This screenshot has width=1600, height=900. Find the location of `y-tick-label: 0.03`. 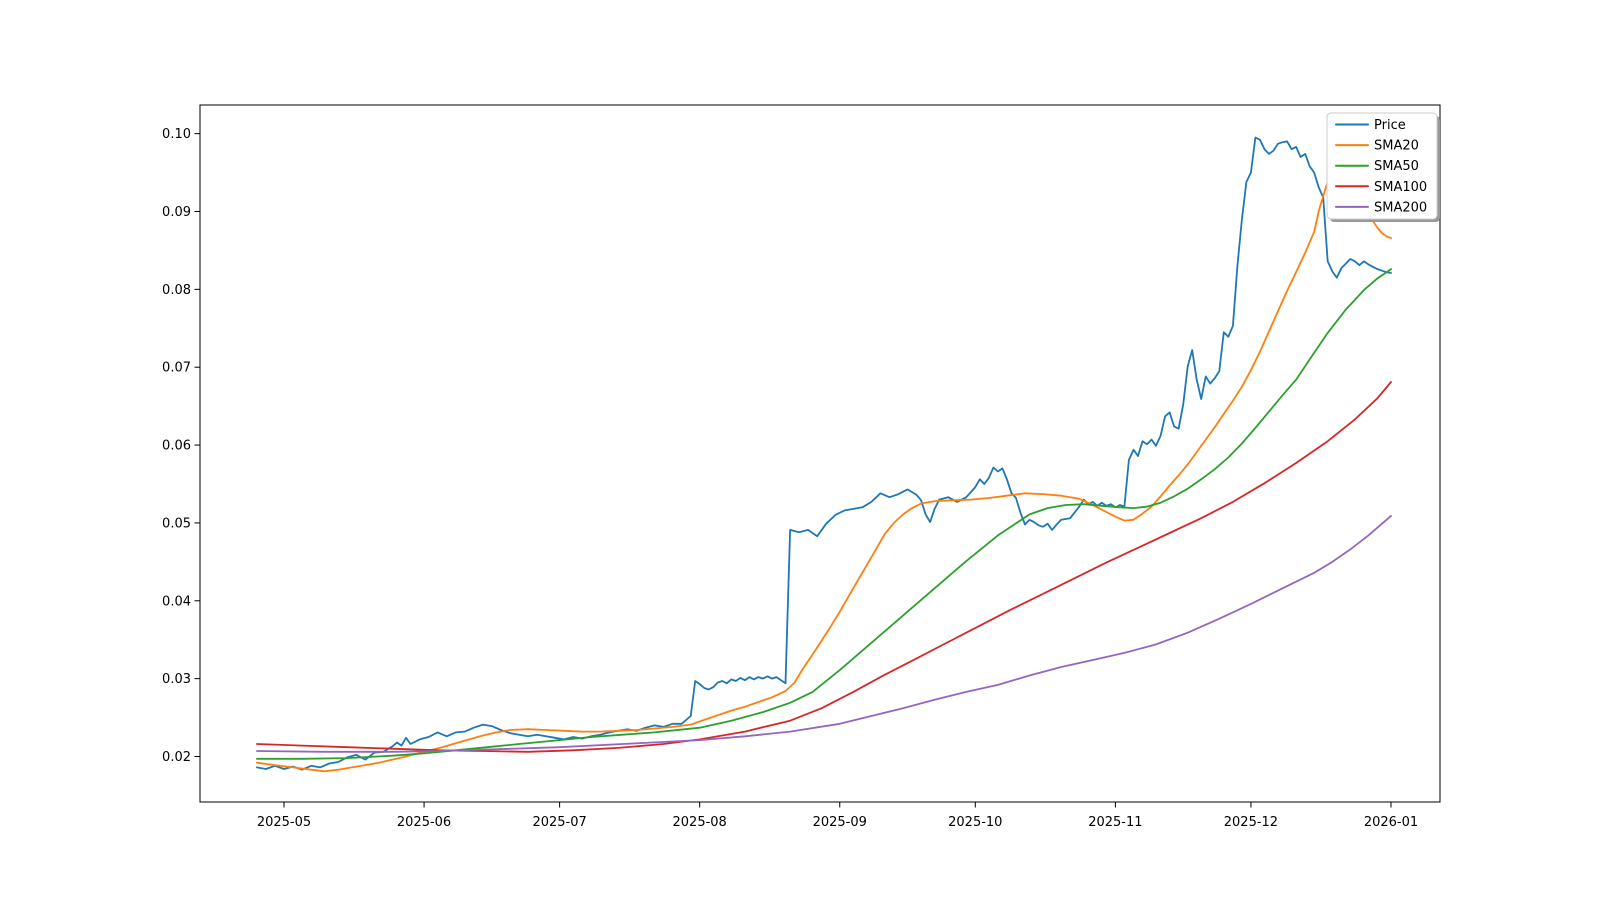

y-tick-label: 0.03 is located at coordinates (176, 679).